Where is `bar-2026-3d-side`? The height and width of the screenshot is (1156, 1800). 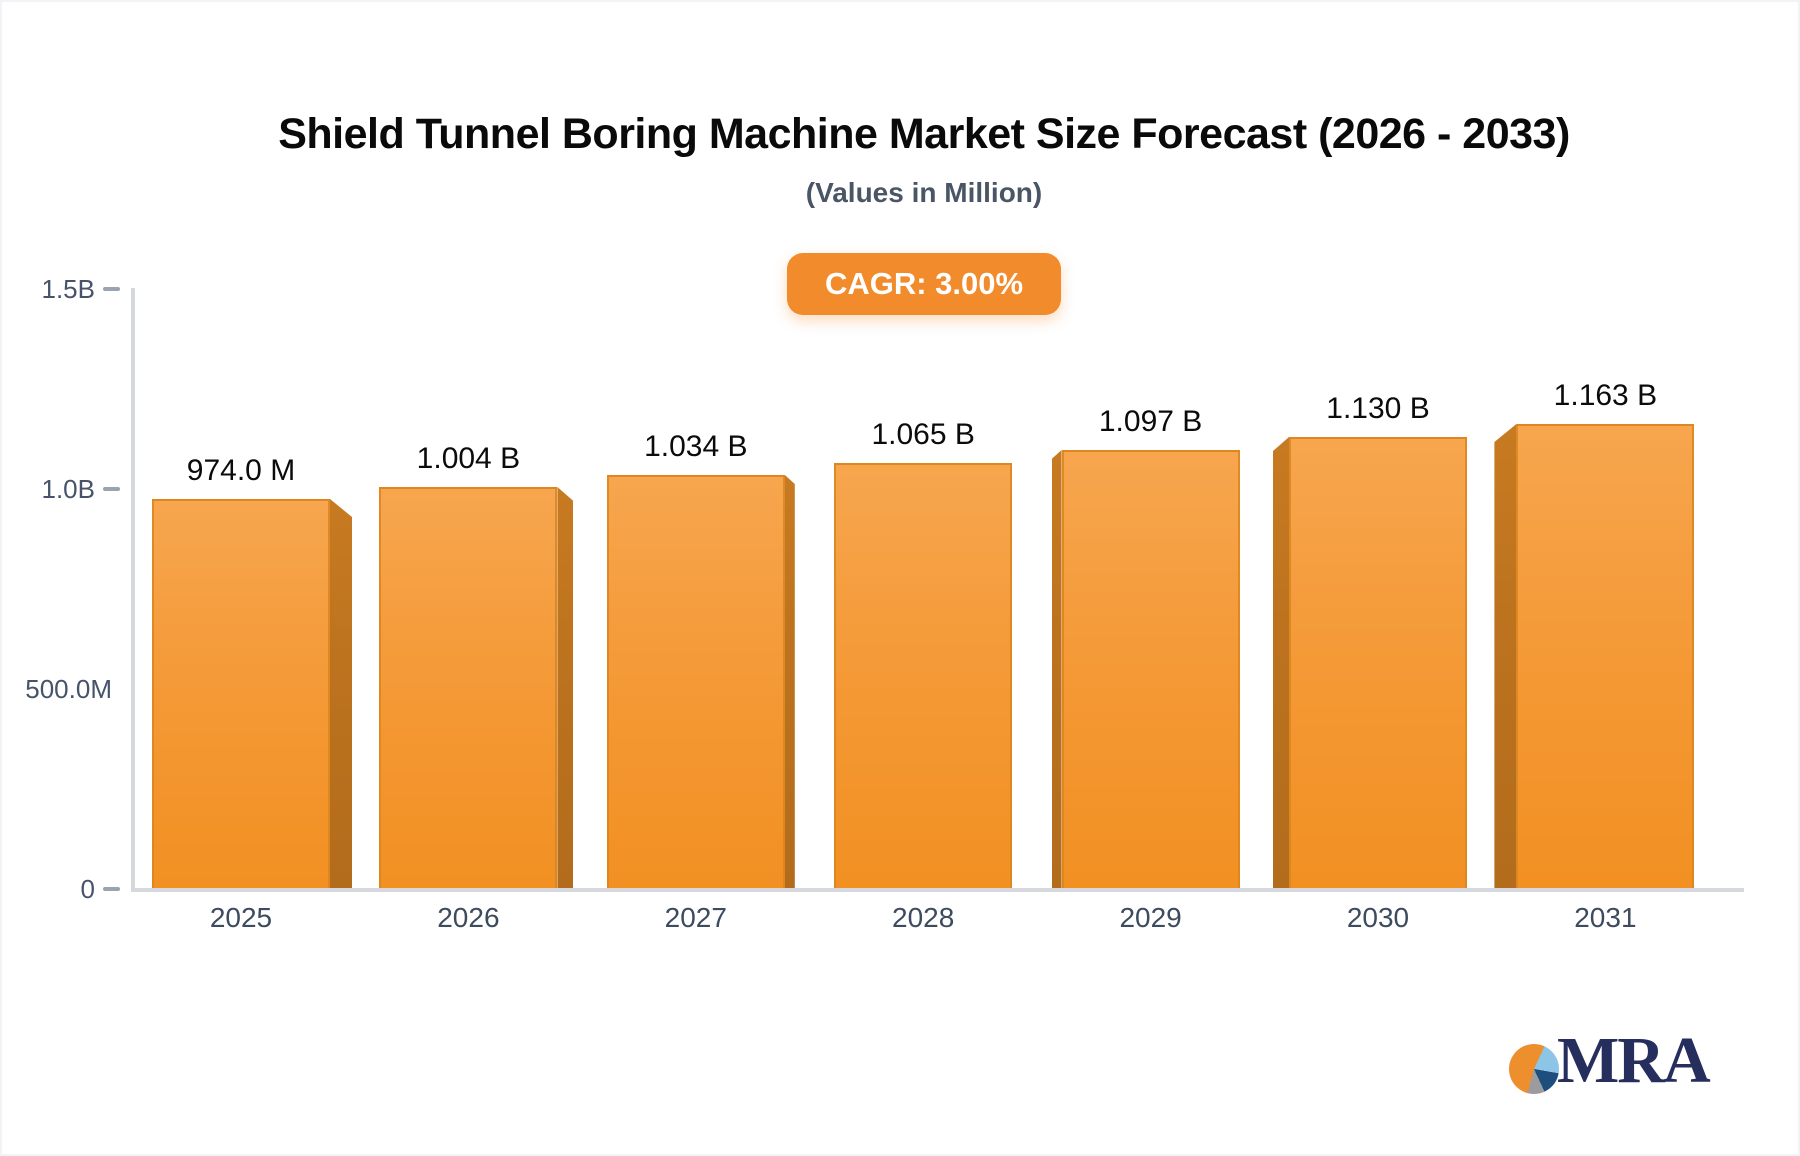
bar-2026-3d-side is located at coordinates (565, 688).